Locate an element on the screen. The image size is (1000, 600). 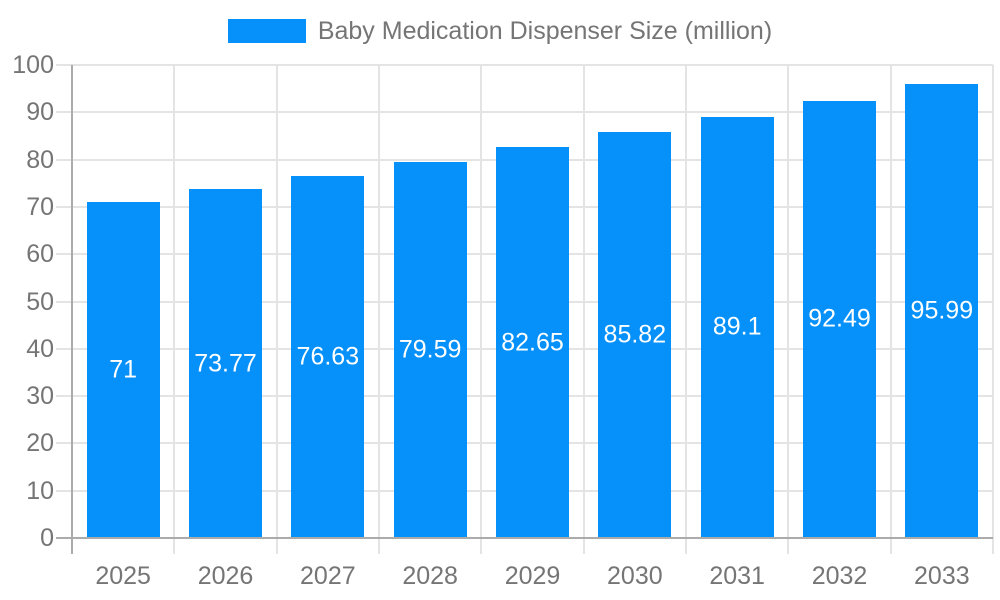
y-tick-label: 100 is located at coordinates (33, 65).